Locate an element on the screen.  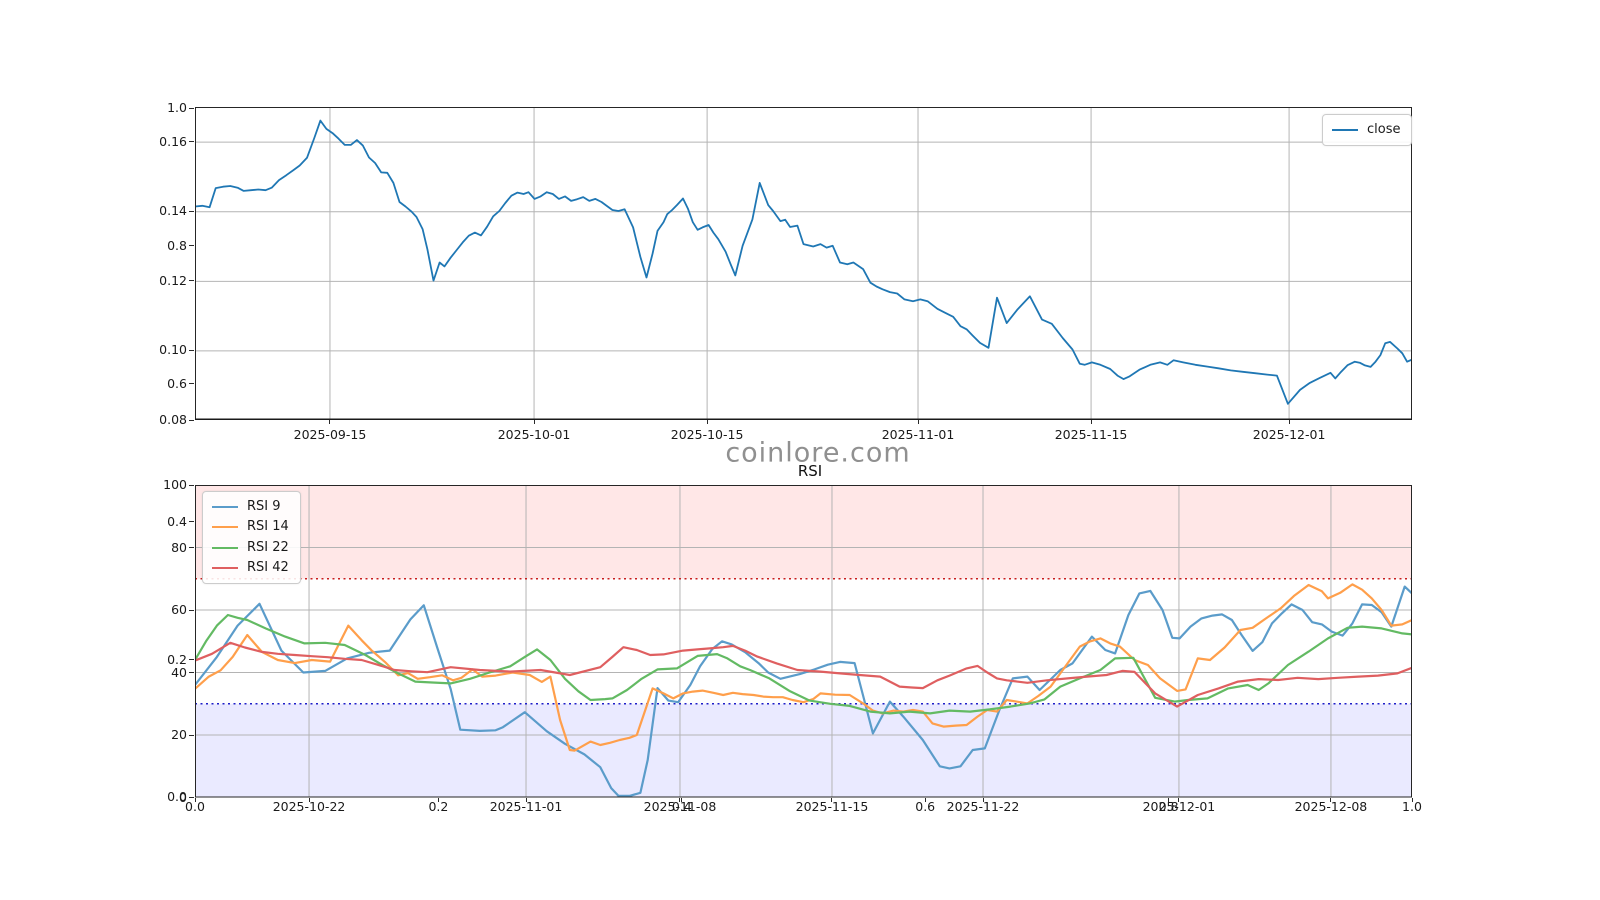
legend-item-label: RSI 22 is located at coordinates (268, 547).